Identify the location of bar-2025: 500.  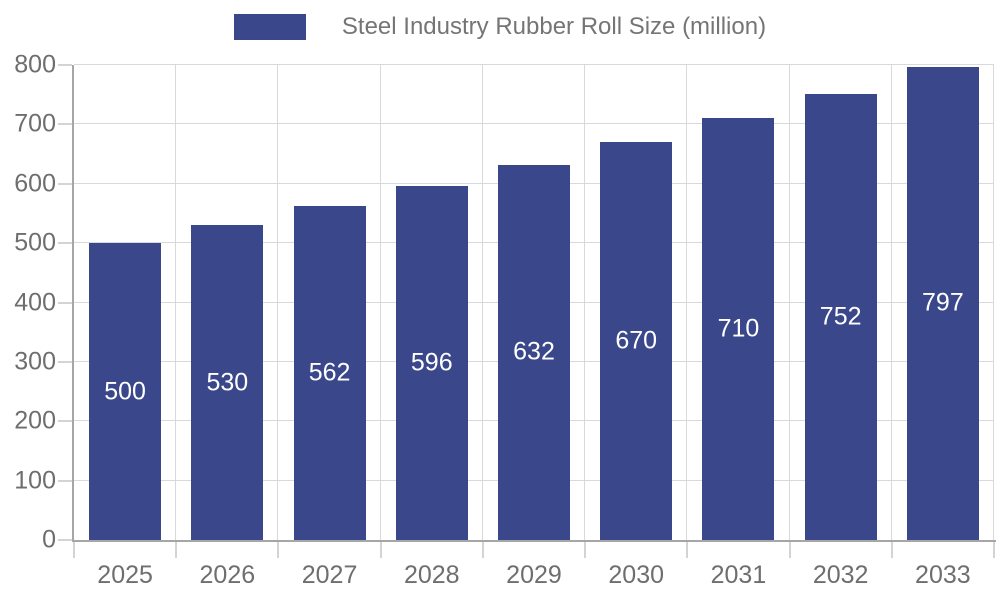
(125, 391).